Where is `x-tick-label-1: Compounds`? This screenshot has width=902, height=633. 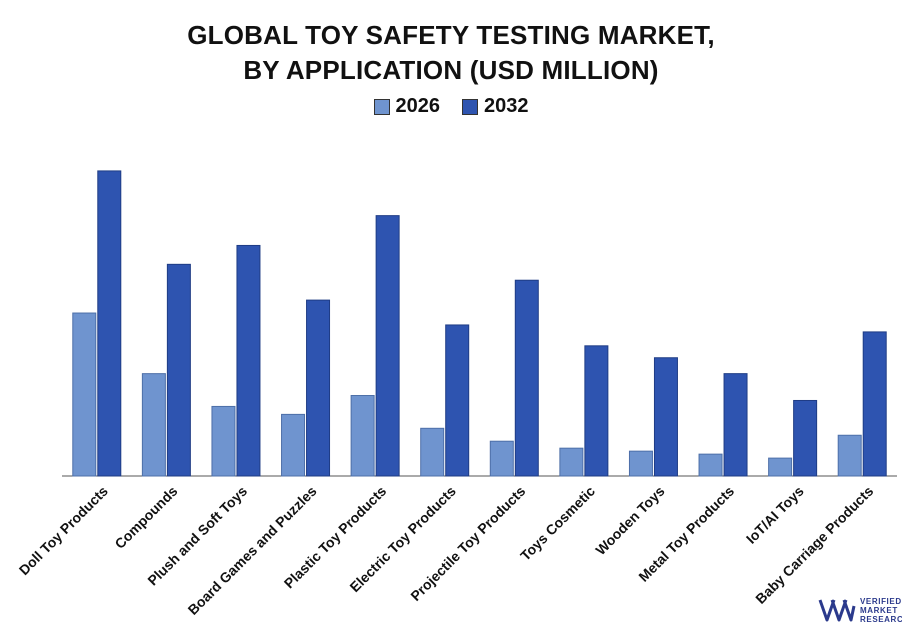 x-tick-label-1: Compounds is located at coordinates (145, 517).